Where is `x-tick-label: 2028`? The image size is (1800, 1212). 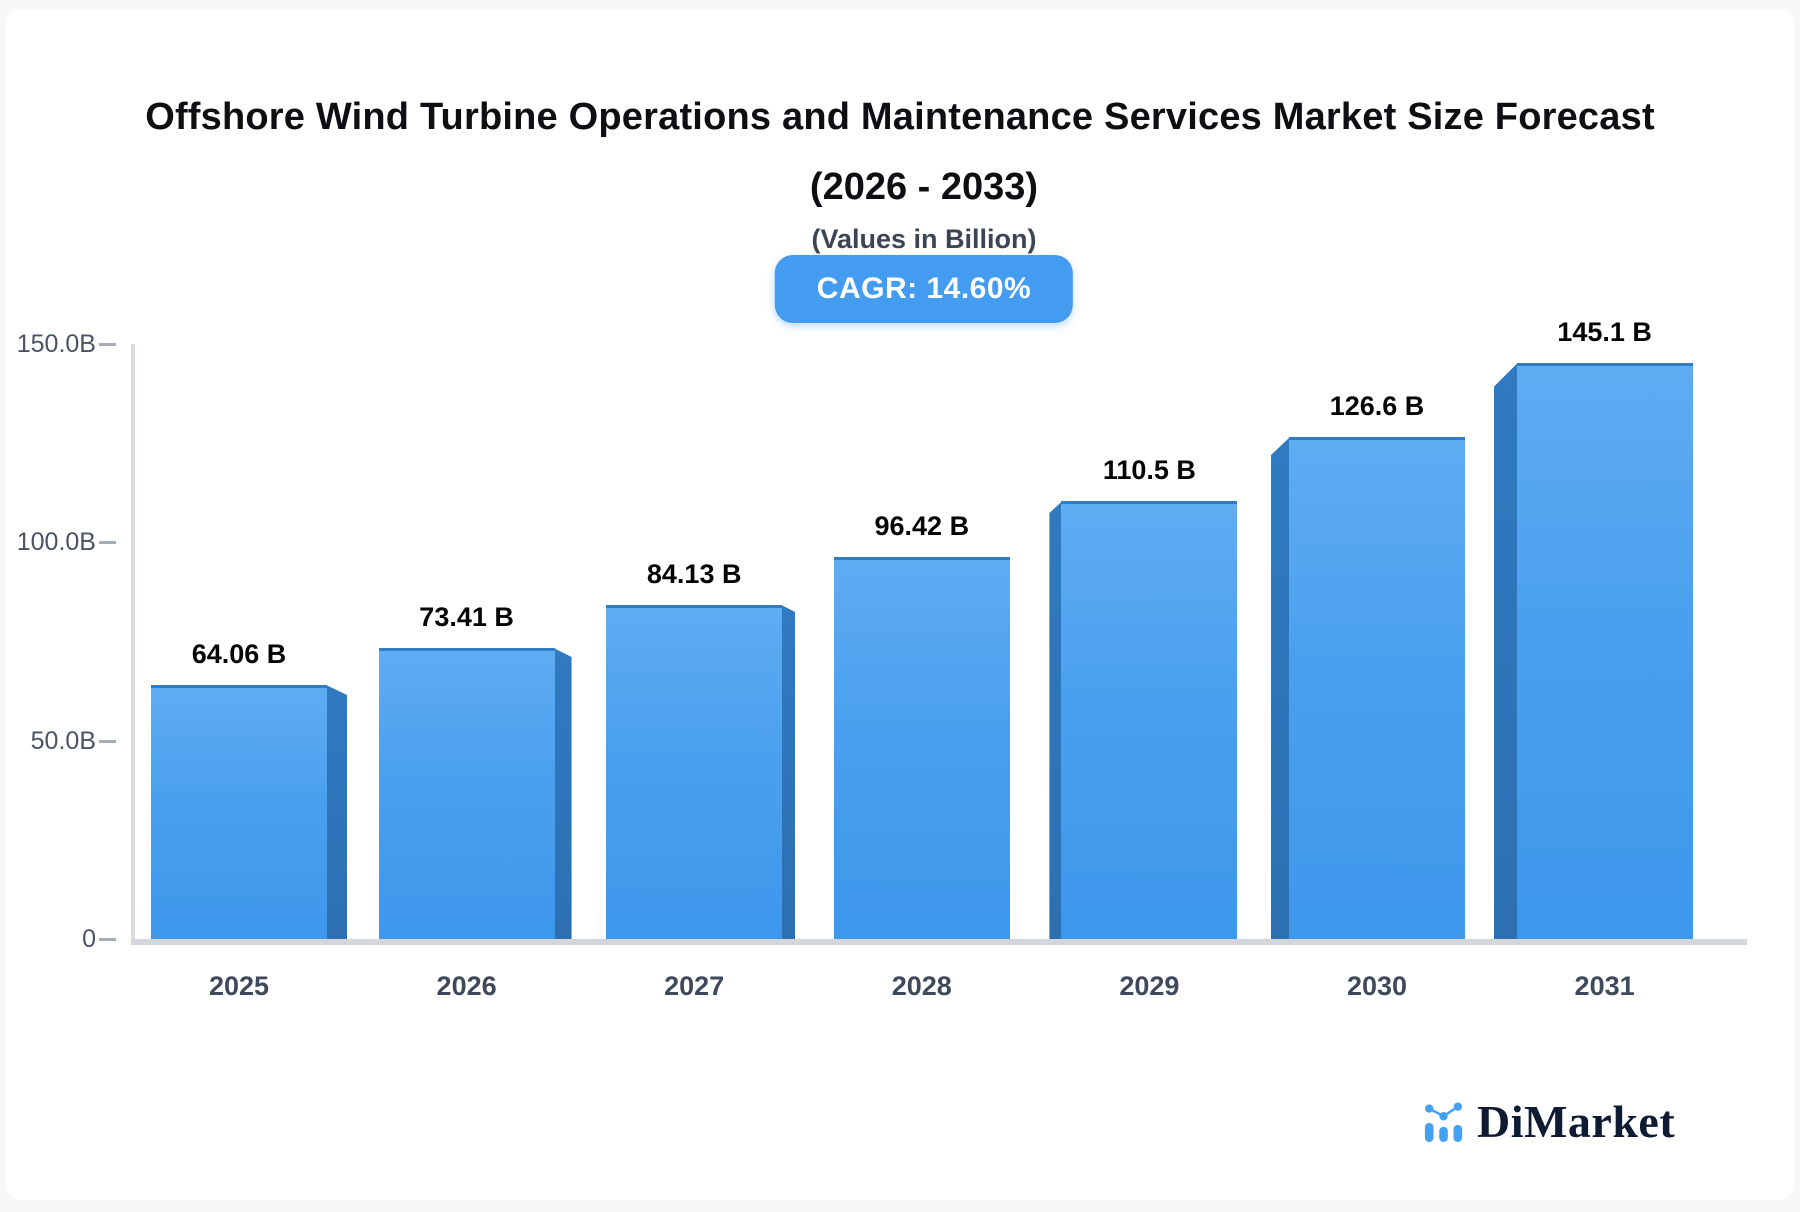
x-tick-label: 2028 is located at coordinates (921, 986).